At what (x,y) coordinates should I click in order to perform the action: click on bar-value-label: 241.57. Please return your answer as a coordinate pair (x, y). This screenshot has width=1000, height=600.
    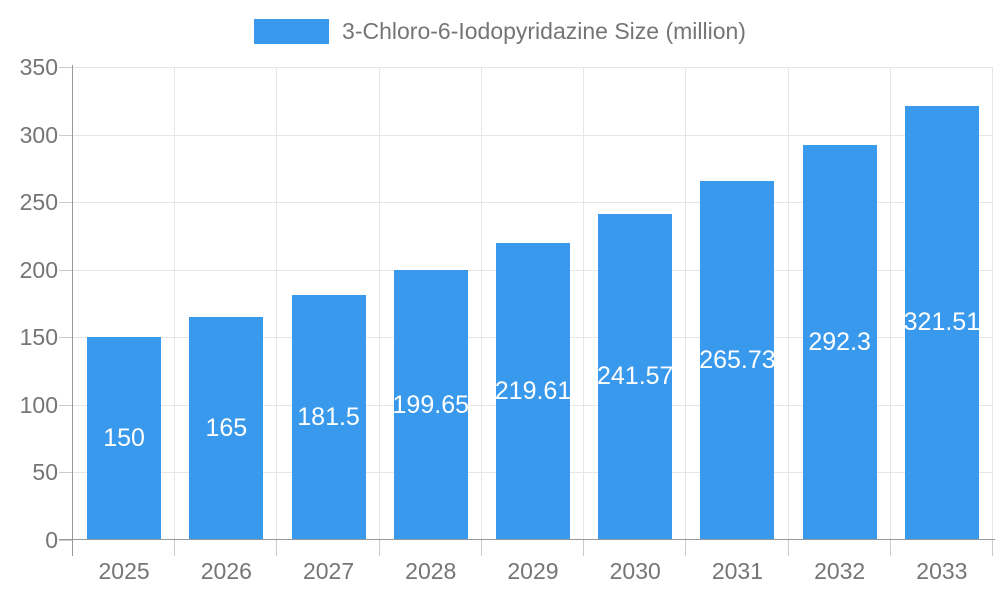
    Looking at the image, I should click on (635, 376).